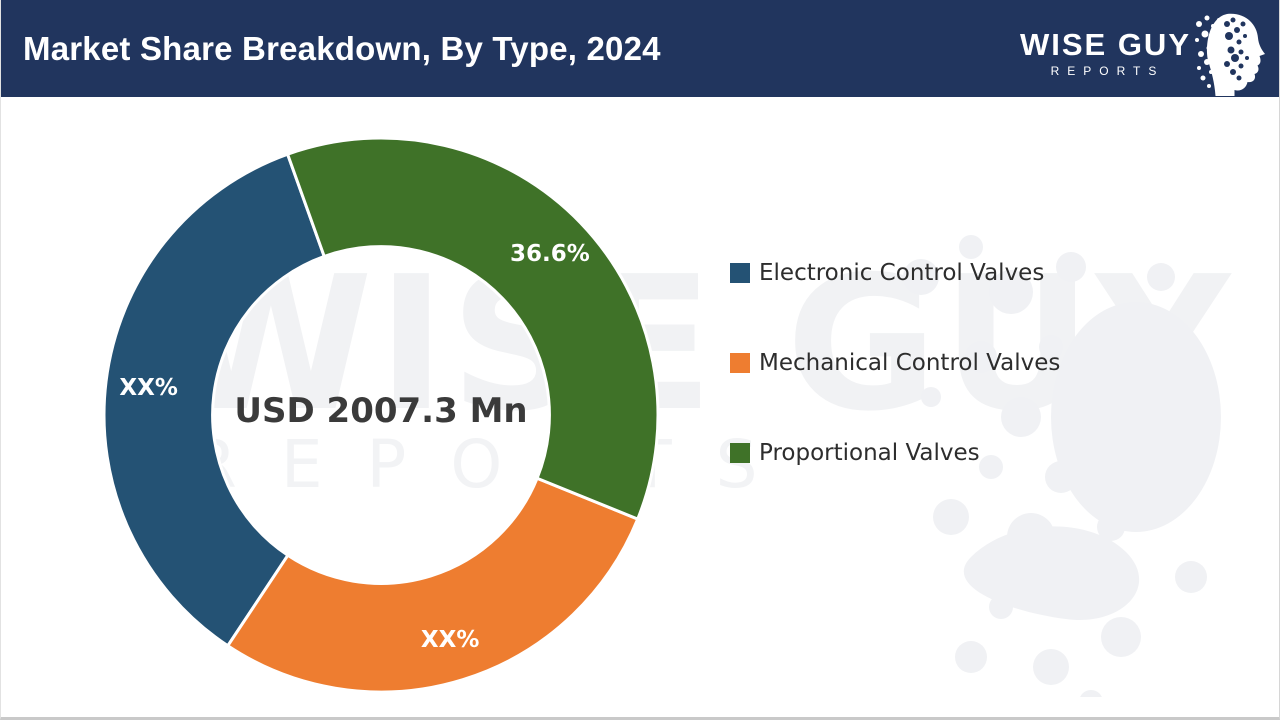  What do you see at coordinates (902, 273) in the screenshot?
I see `legend-label: Electronic Control Valves` at bounding box center [902, 273].